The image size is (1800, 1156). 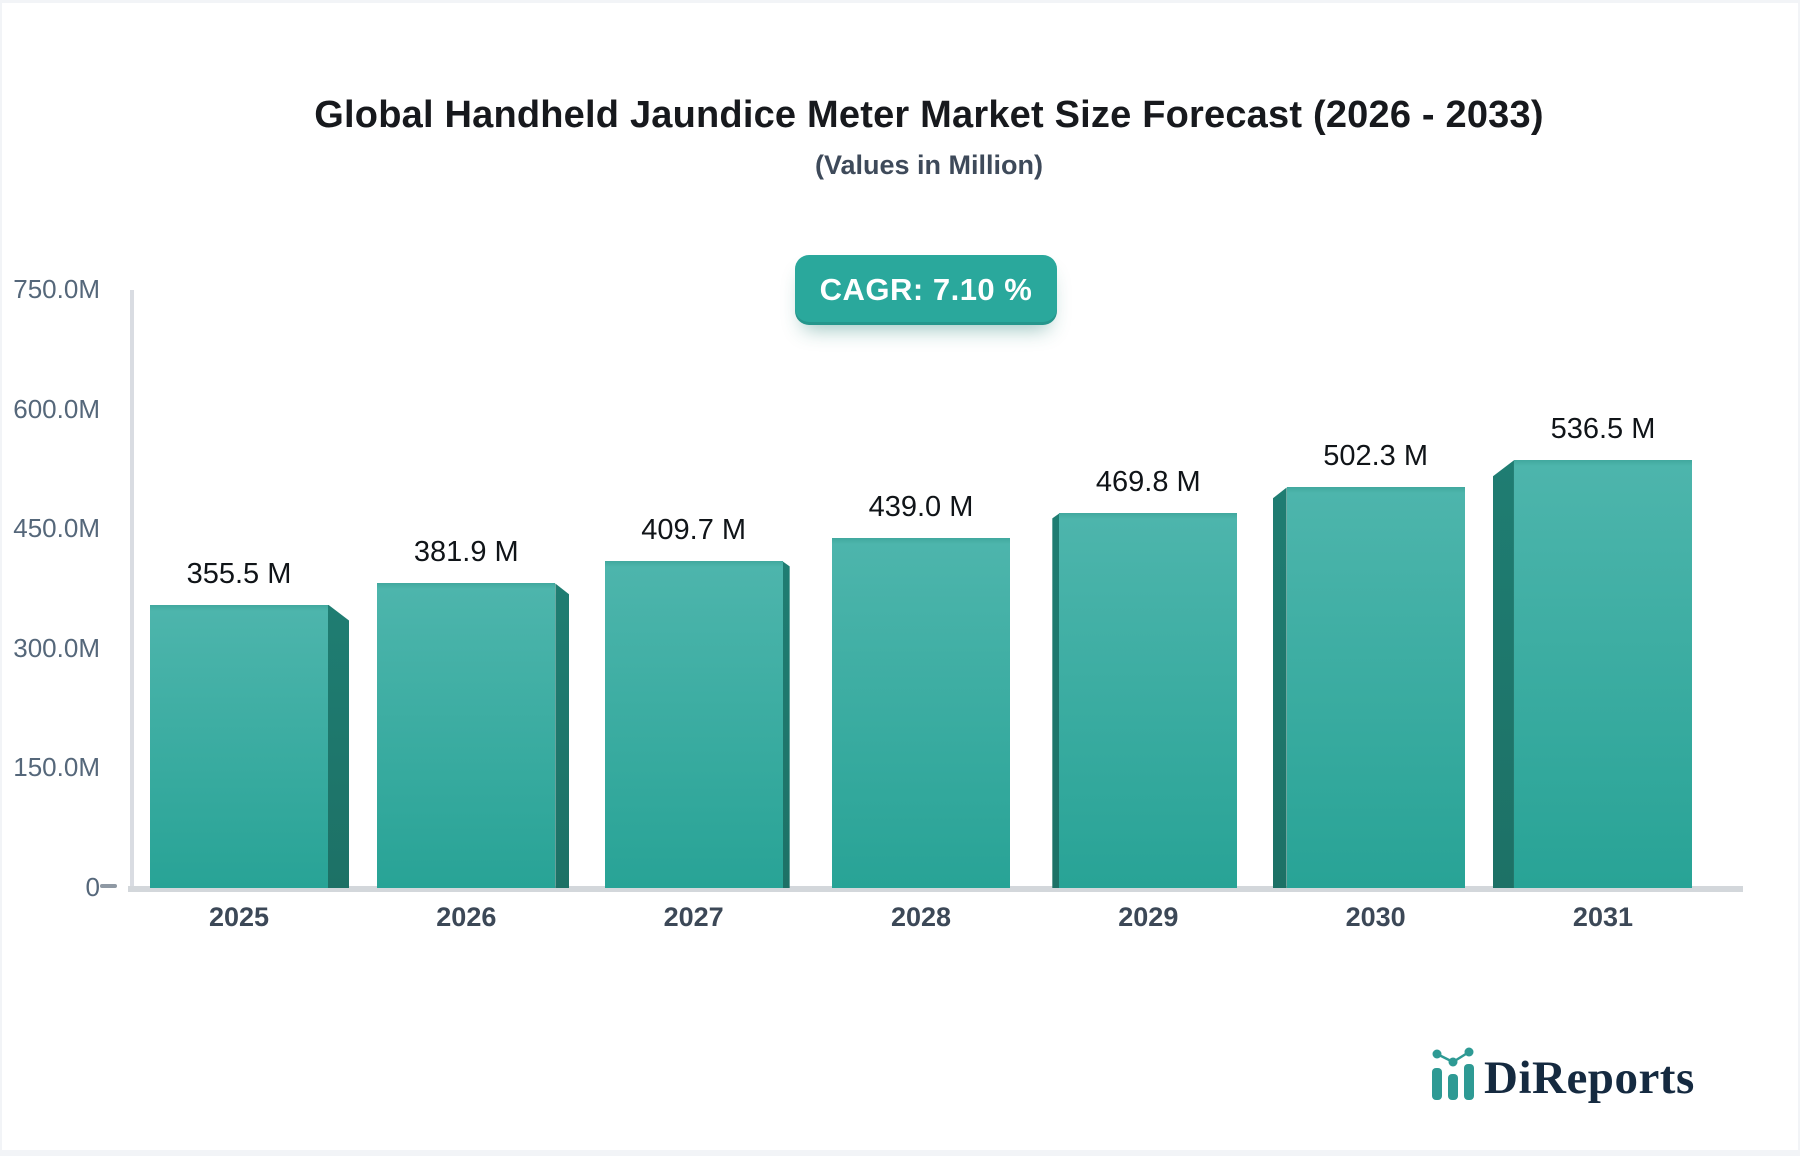 I want to click on bar-value-label: 469.8 M, so click(x=1148, y=482).